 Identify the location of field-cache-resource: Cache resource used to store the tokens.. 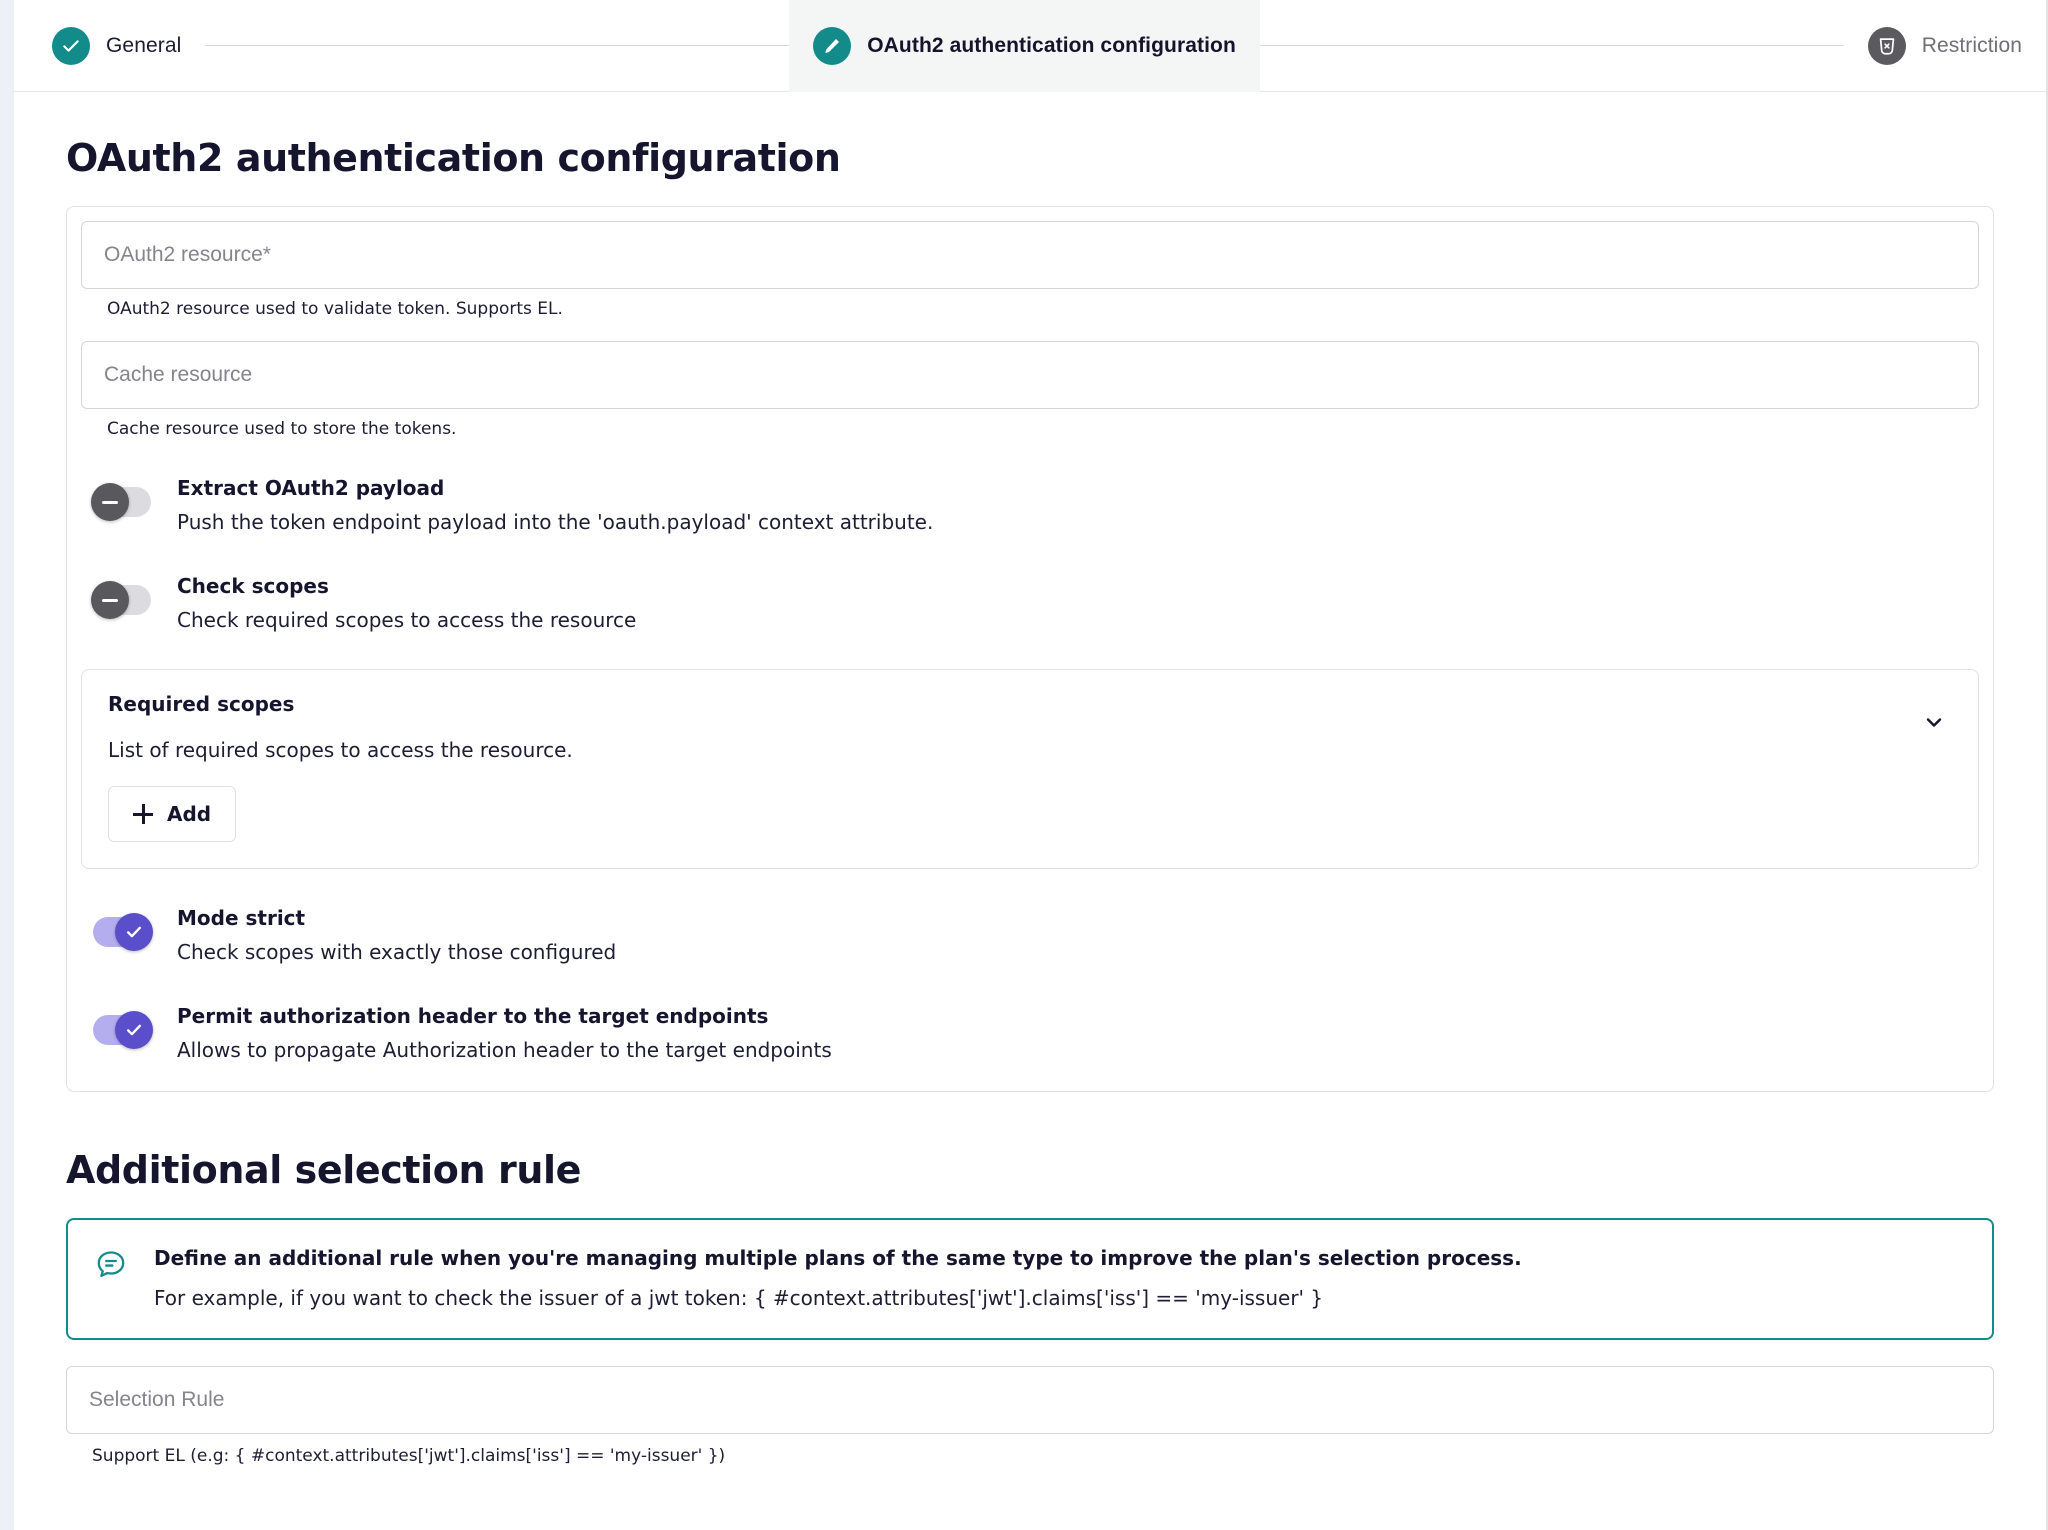
(1030, 390).